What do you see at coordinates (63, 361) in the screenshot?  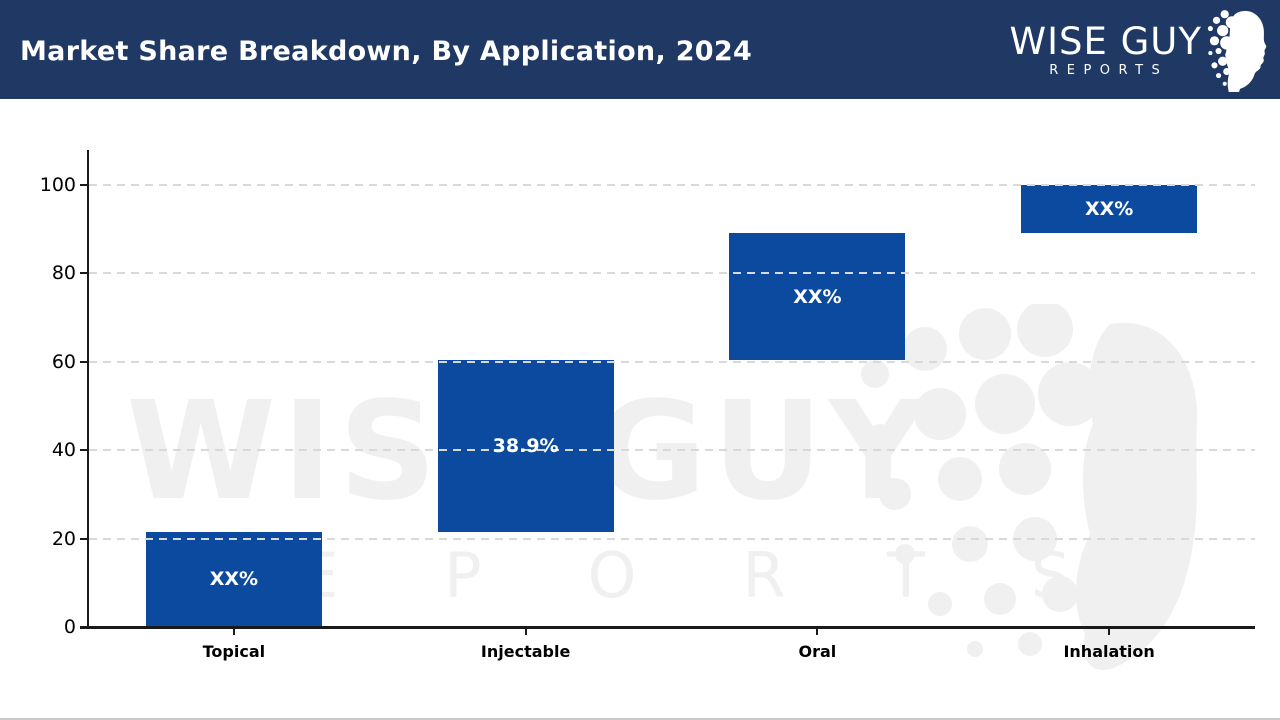 I see `y-tick-label: 60` at bounding box center [63, 361].